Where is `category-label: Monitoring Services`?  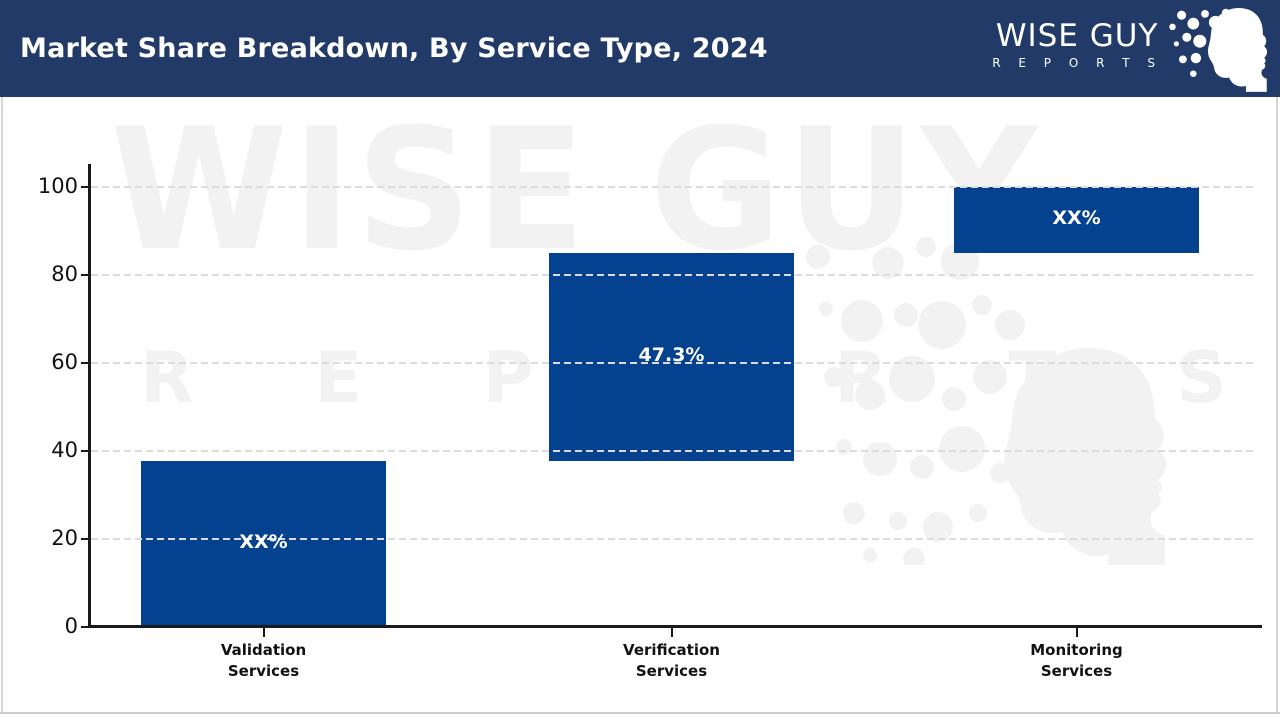 category-label: Monitoring Services is located at coordinates (1077, 661).